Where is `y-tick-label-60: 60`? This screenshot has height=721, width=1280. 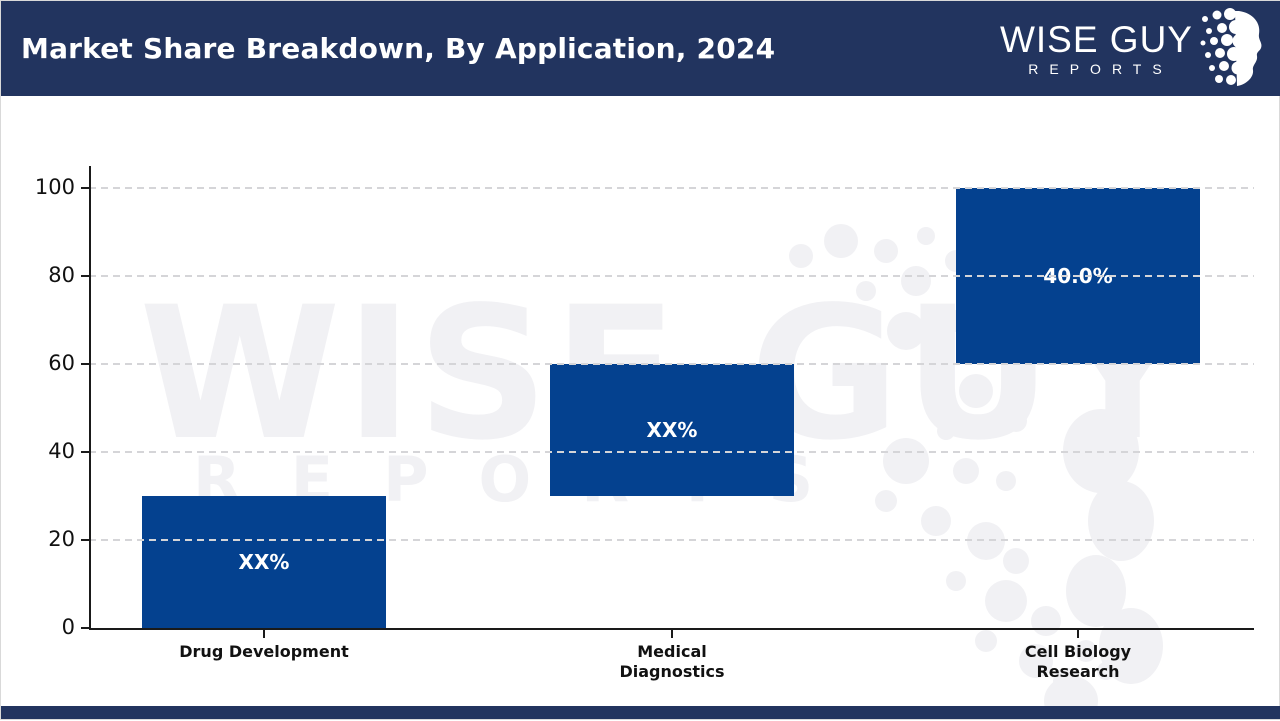
y-tick-label-60: 60 is located at coordinates (61, 363).